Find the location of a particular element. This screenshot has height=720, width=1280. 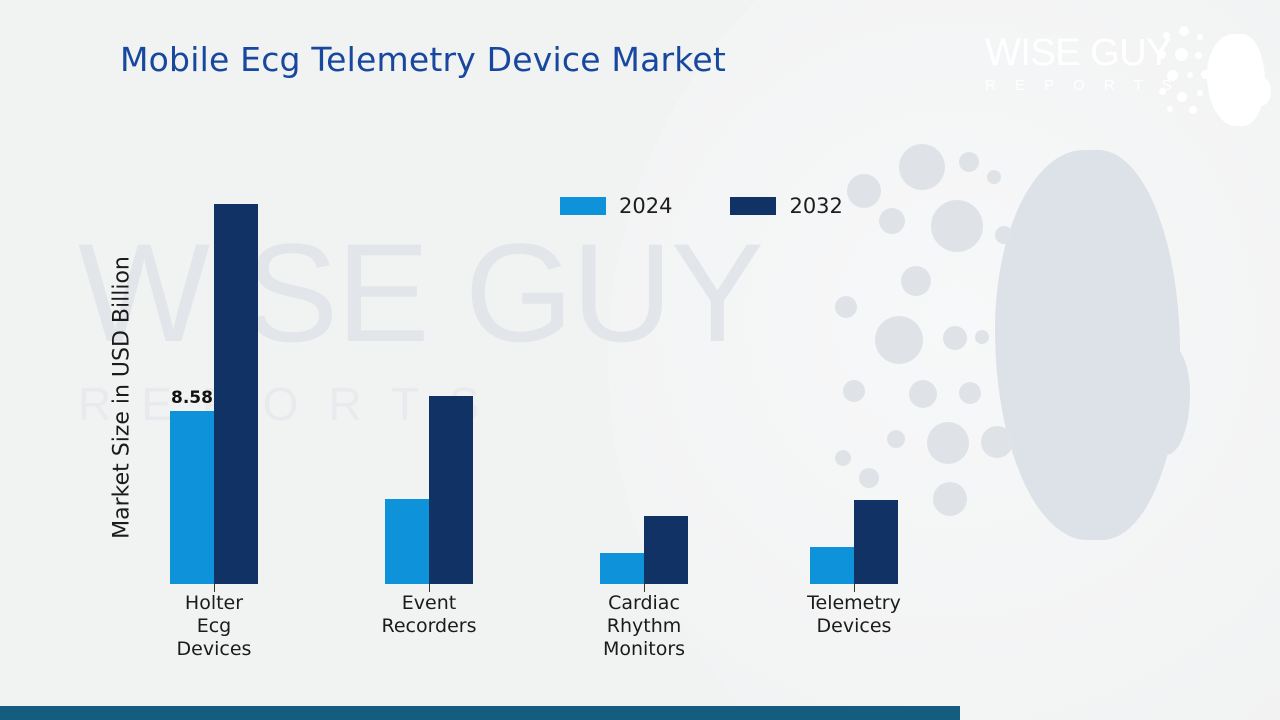

x-axis-label-4: Telemetry Devices is located at coordinates (854, 615).